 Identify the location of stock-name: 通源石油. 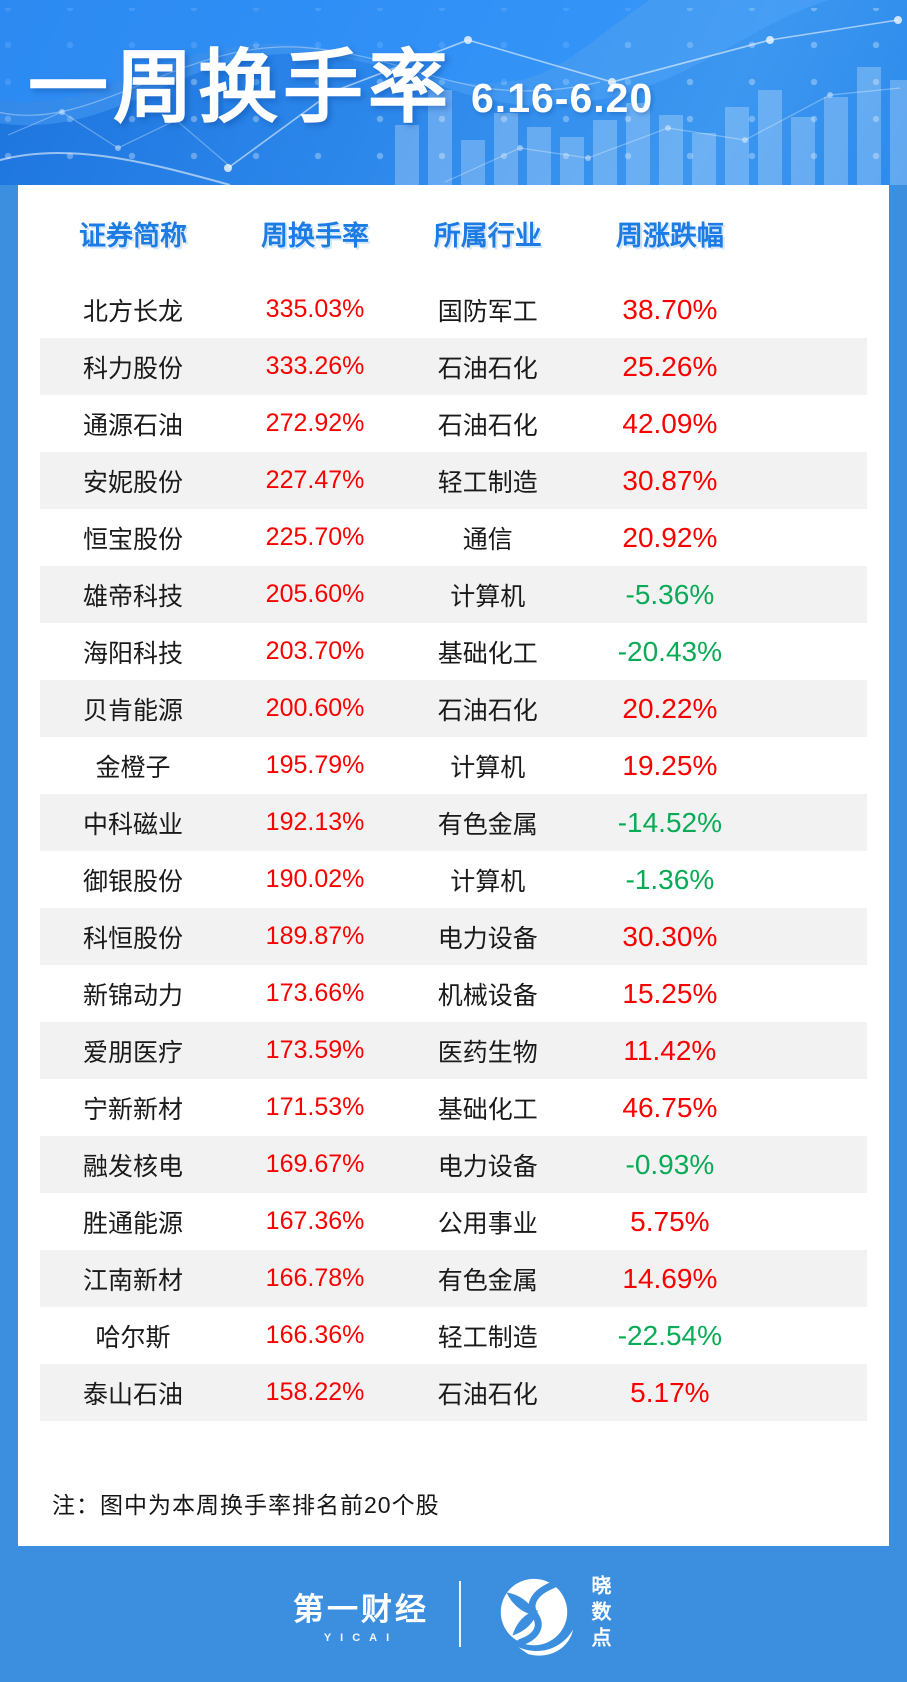
(132, 425).